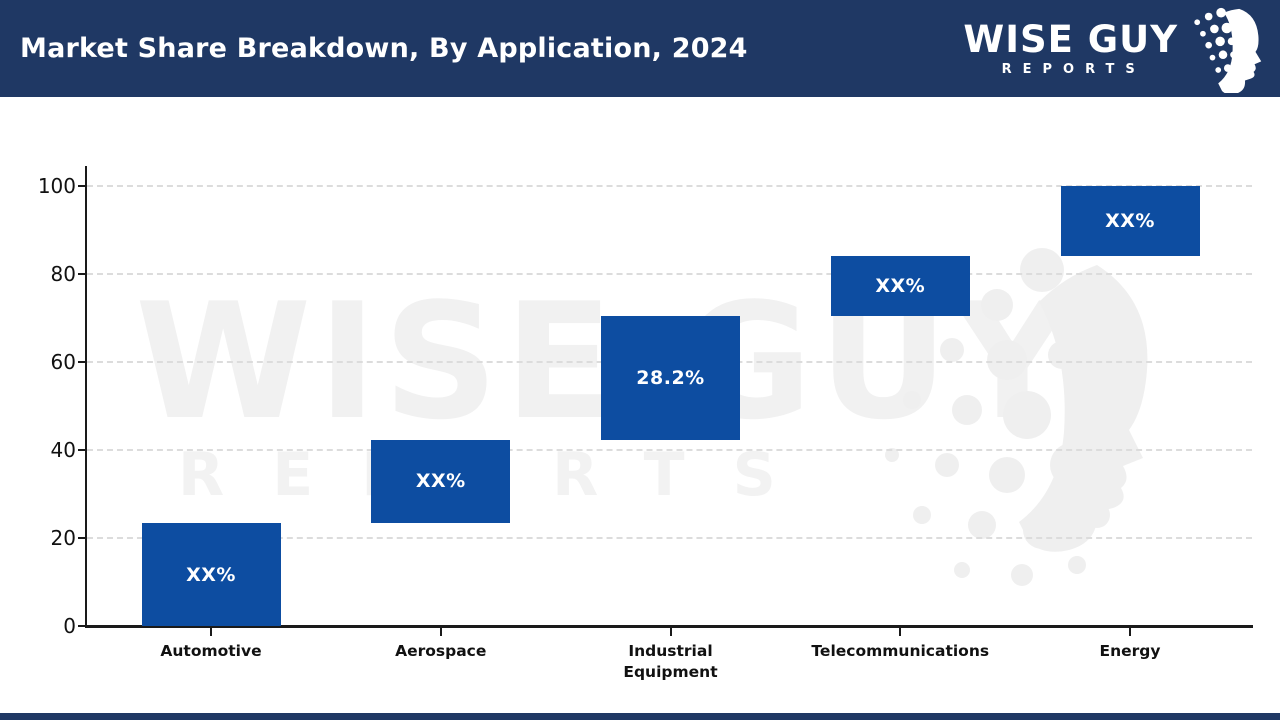 The height and width of the screenshot is (720, 1280). I want to click on brand-name: WISE GUY, so click(1070, 39).